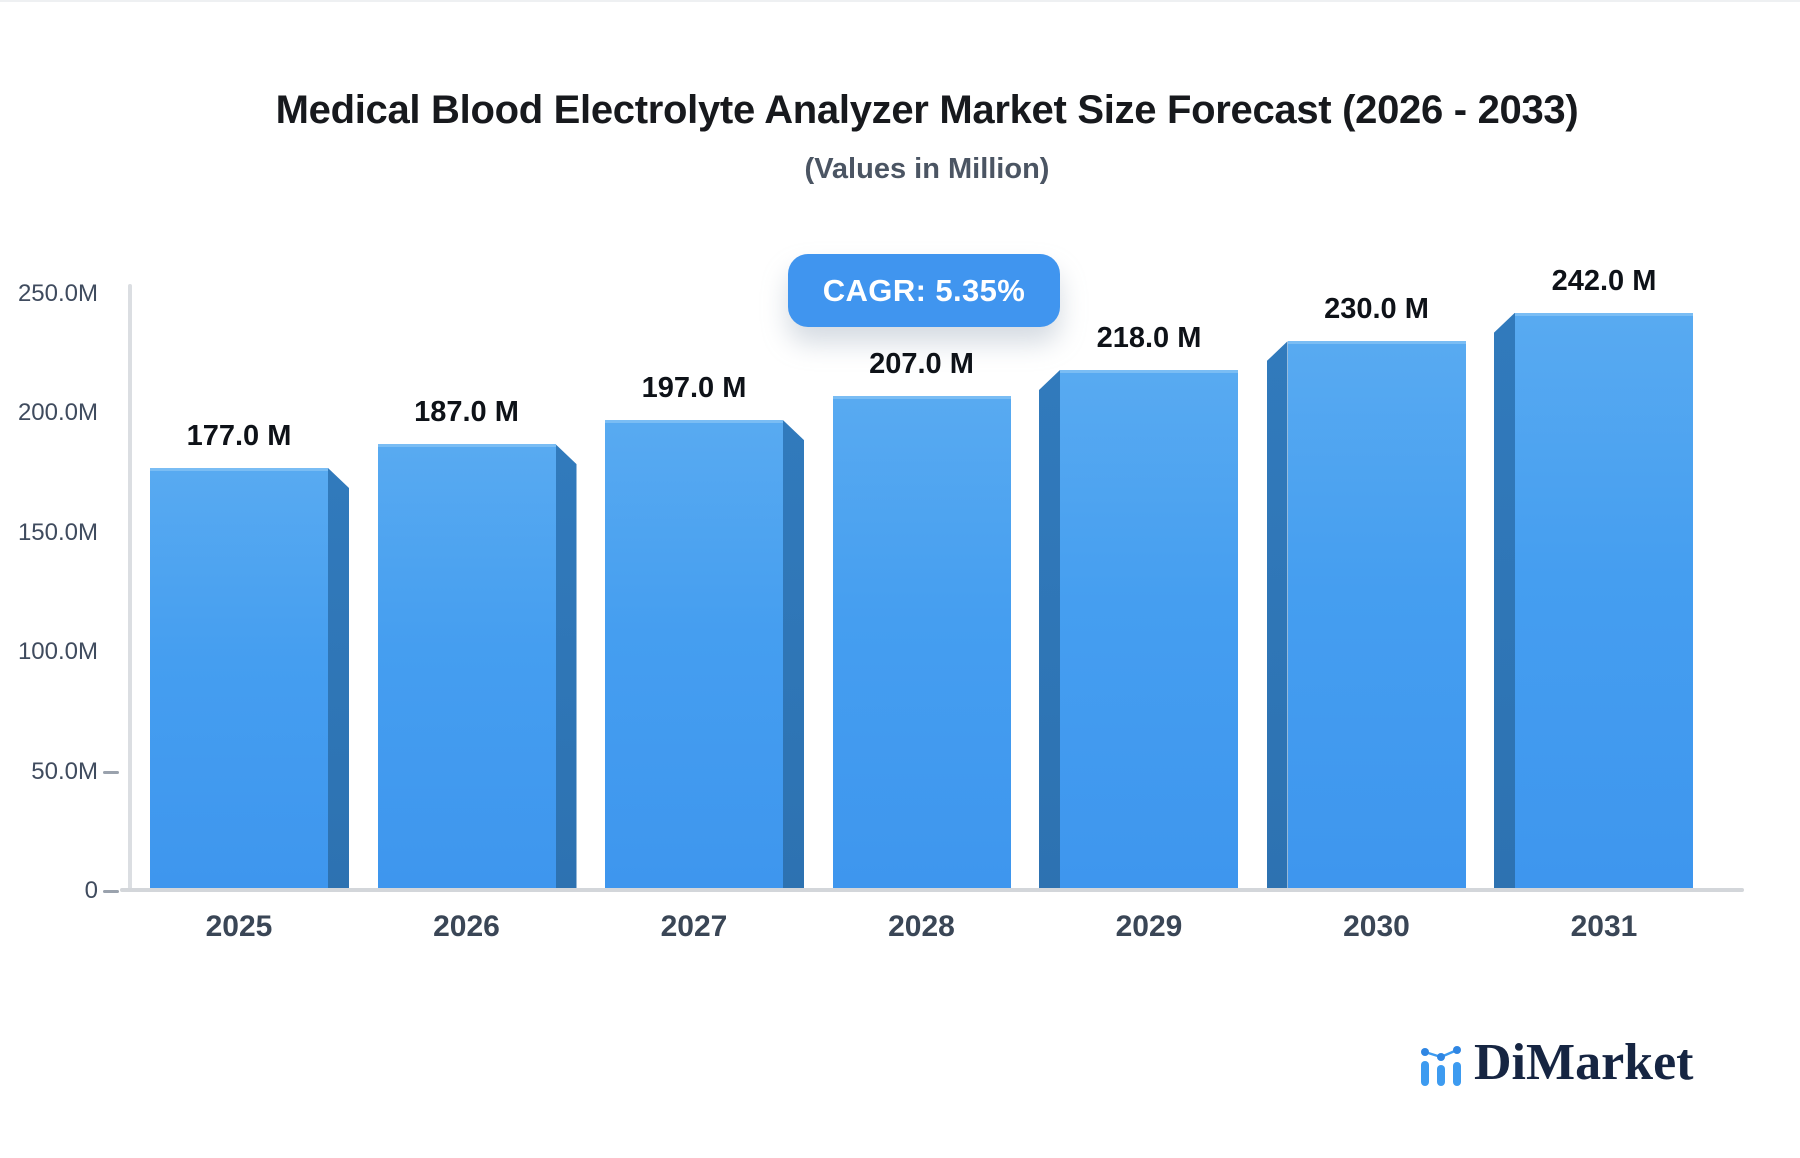 Image resolution: width=1800 pixels, height=1158 pixels. I want to click on x-axis-label: 2028, so click(921, 926).